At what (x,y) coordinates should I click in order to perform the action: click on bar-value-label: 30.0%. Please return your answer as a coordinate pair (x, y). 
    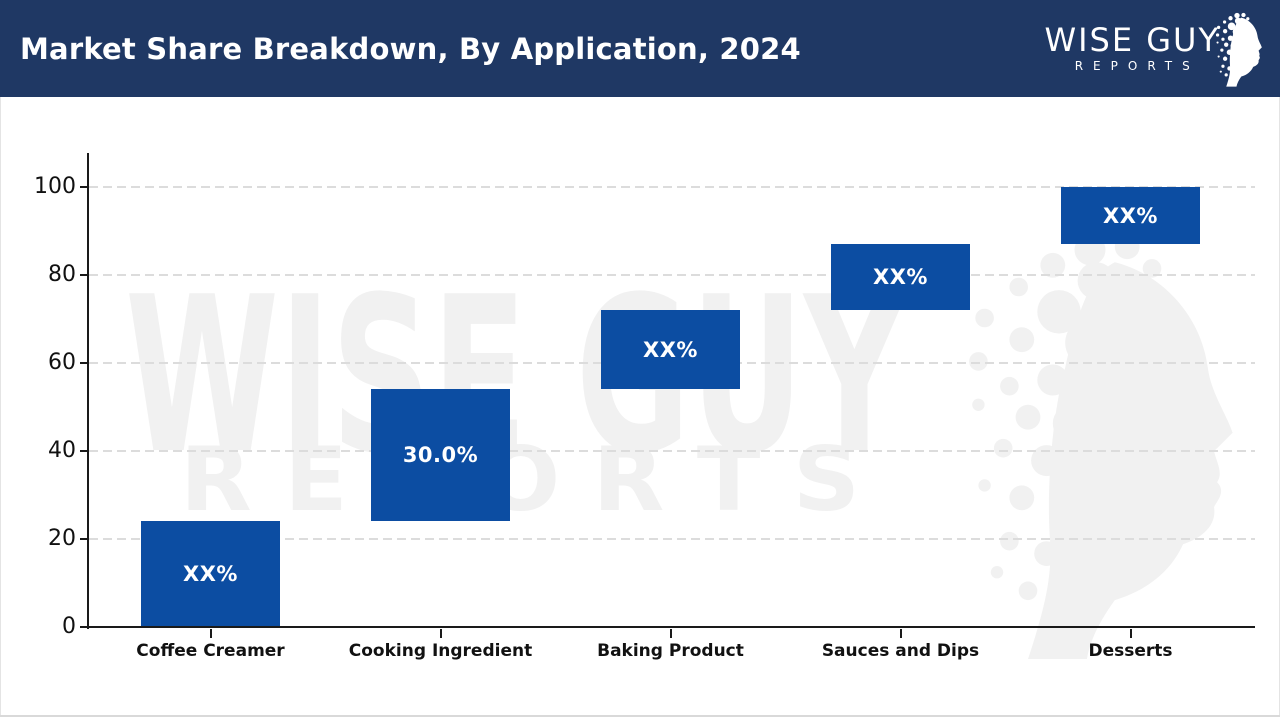
    Looking at the image, I should click on (440, 455).